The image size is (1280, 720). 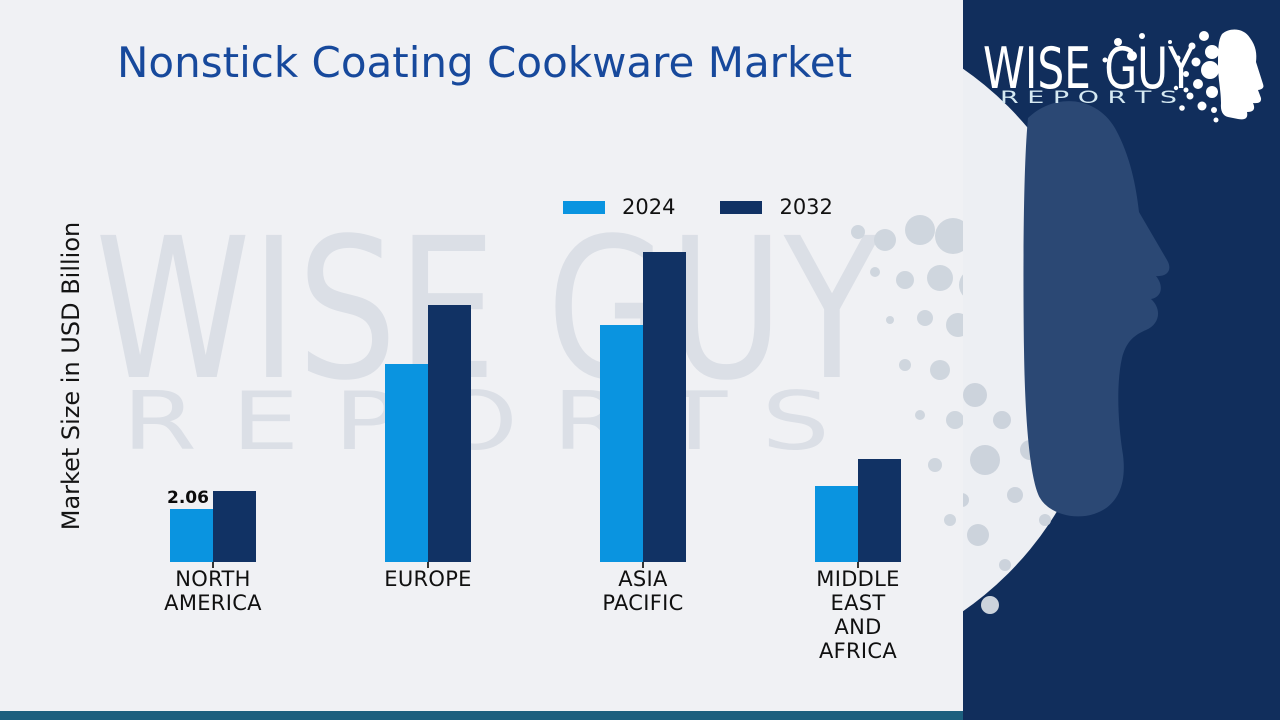 I want to click on panel-face-silhouette, so click(x=1096, y=309).